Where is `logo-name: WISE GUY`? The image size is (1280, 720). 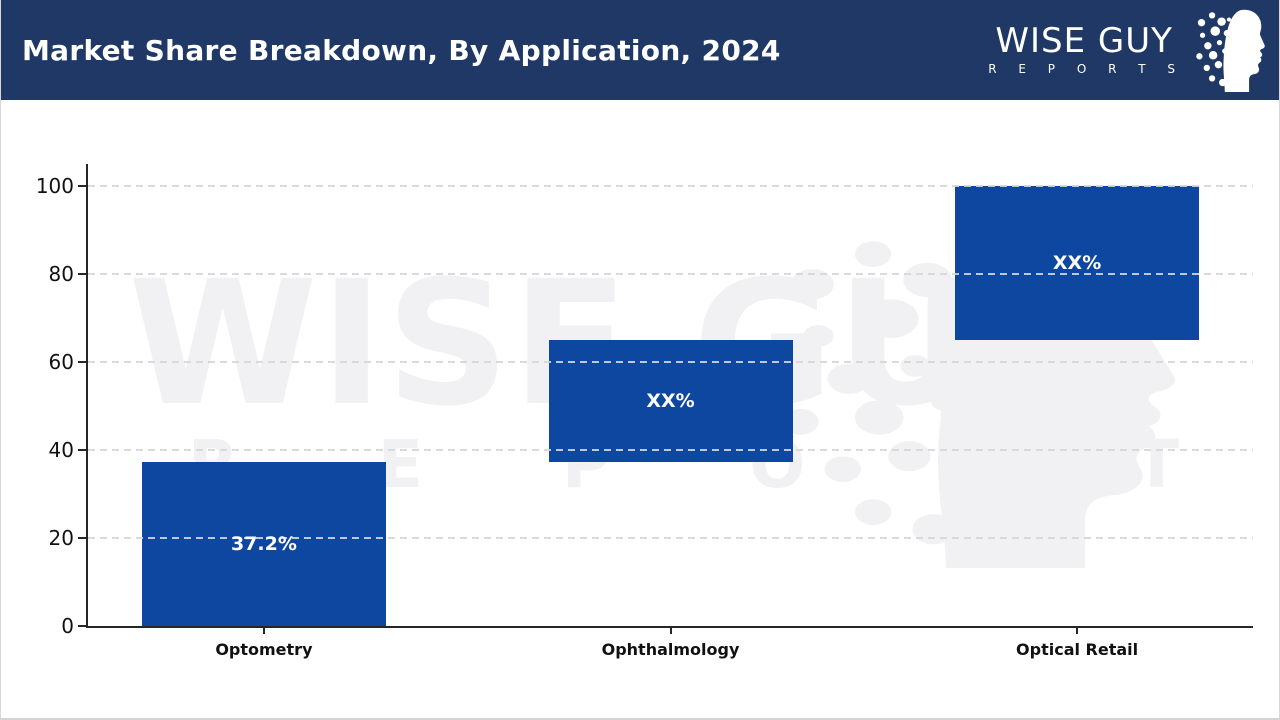
logo-name: WISE GUY is located at coordinates (1084, 41).